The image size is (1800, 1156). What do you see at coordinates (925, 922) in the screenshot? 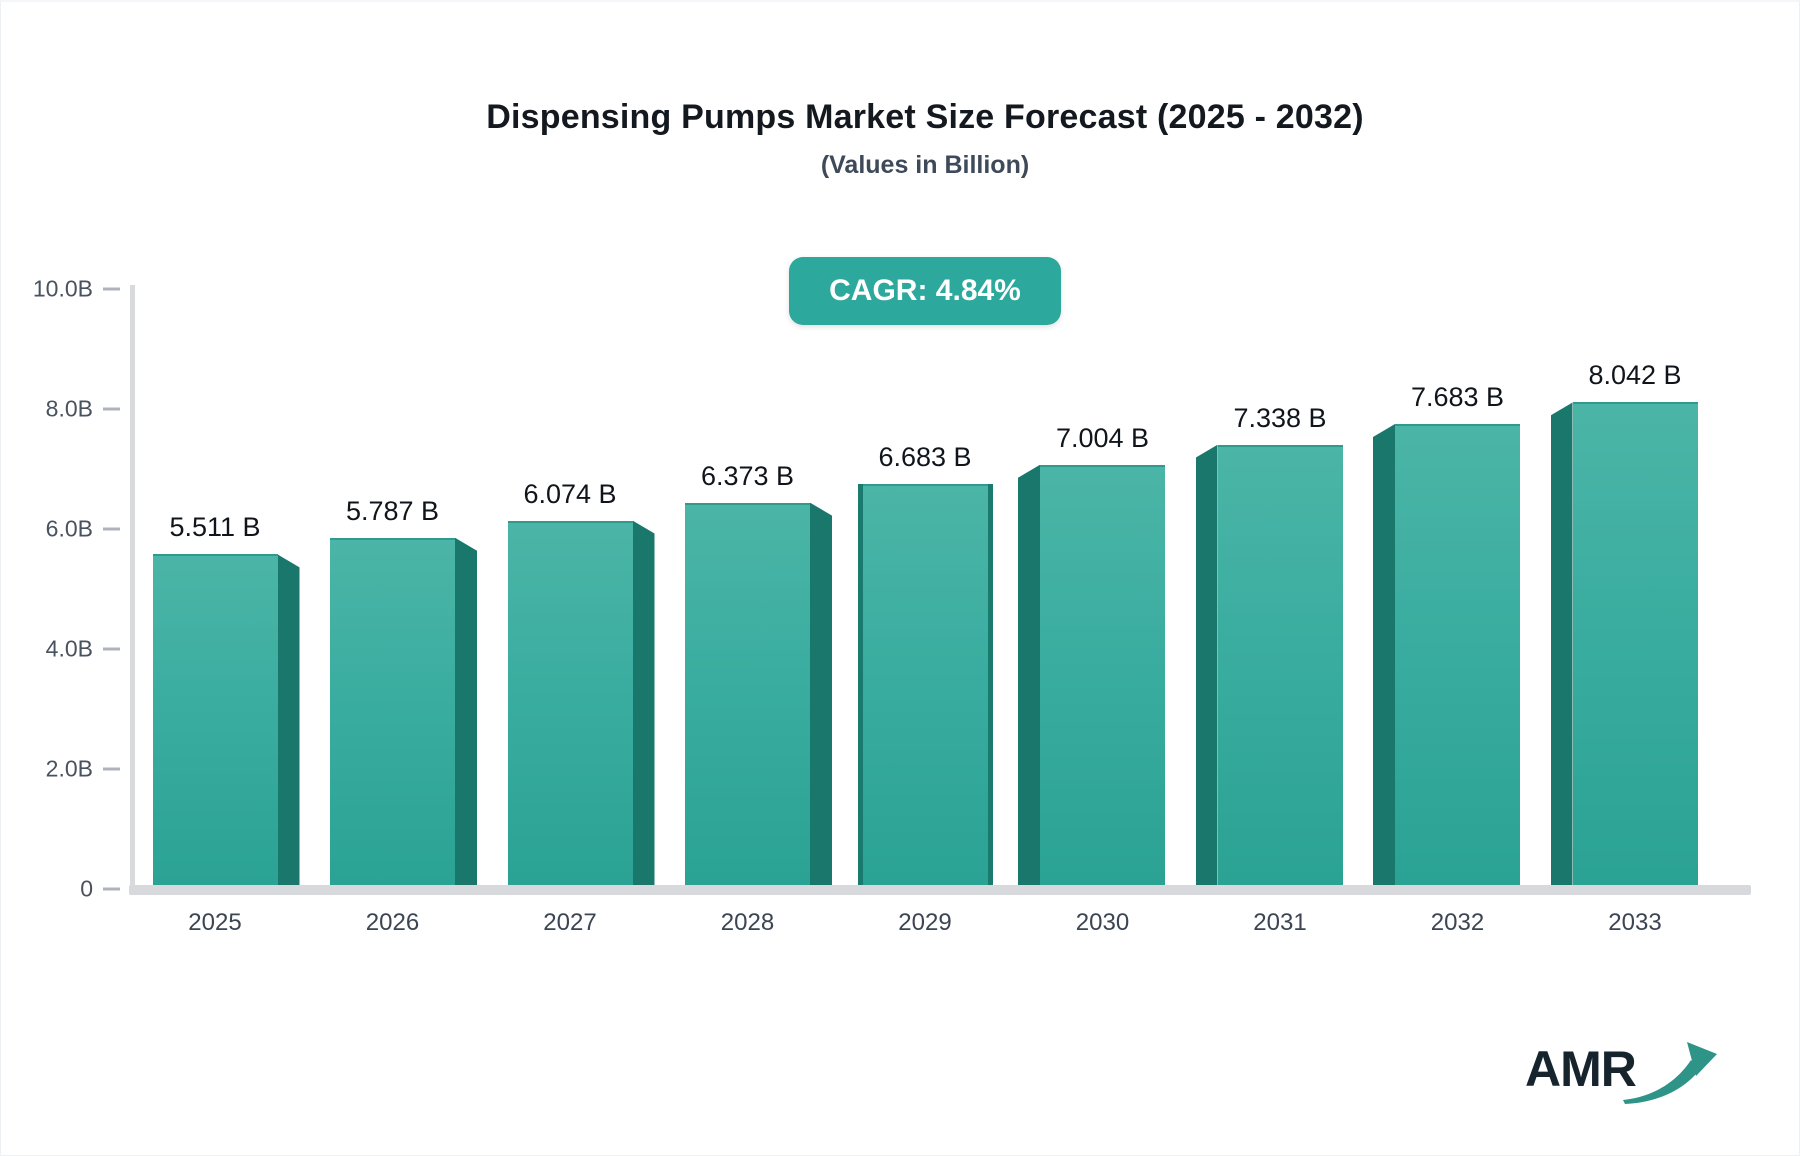
I see `x-axis-label: 2029` at bounding box center [925, 922].